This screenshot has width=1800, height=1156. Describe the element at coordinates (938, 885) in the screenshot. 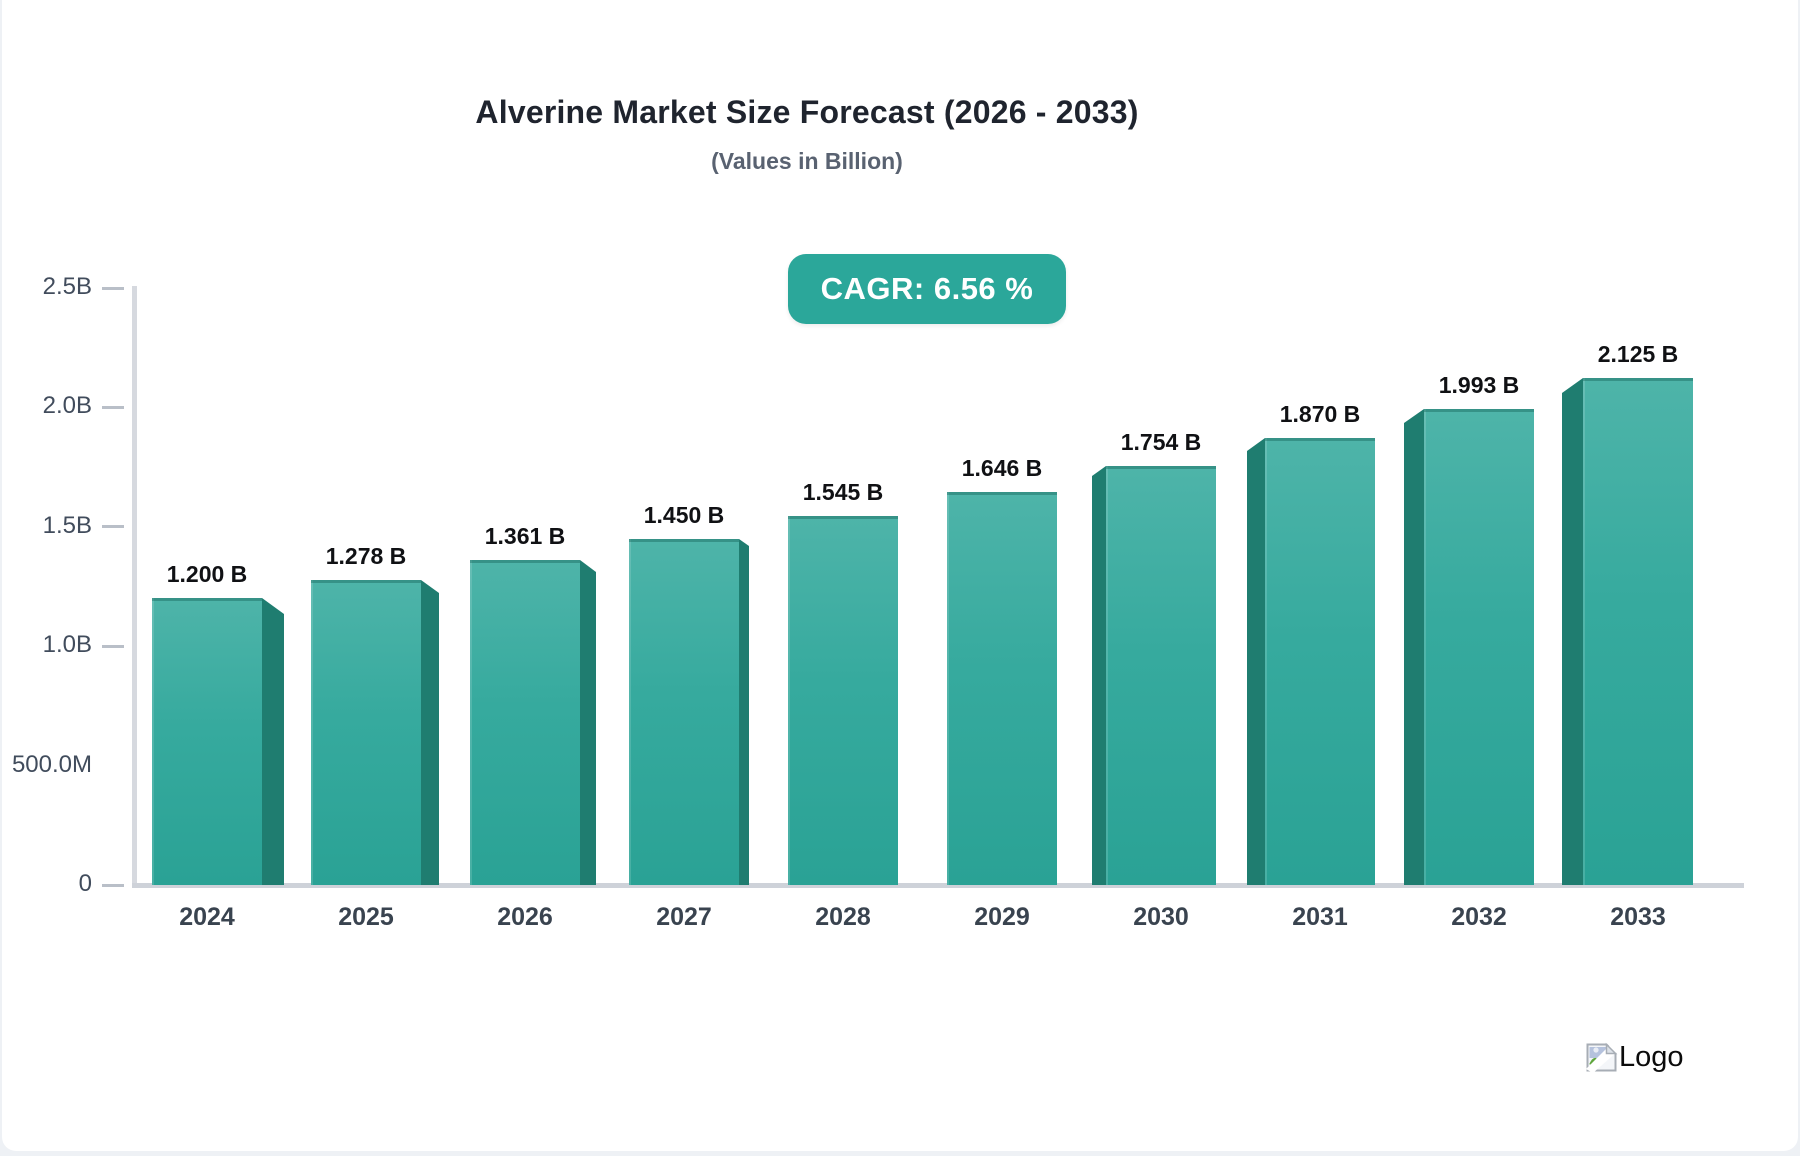

I see `x-axis-baseline` at that location.